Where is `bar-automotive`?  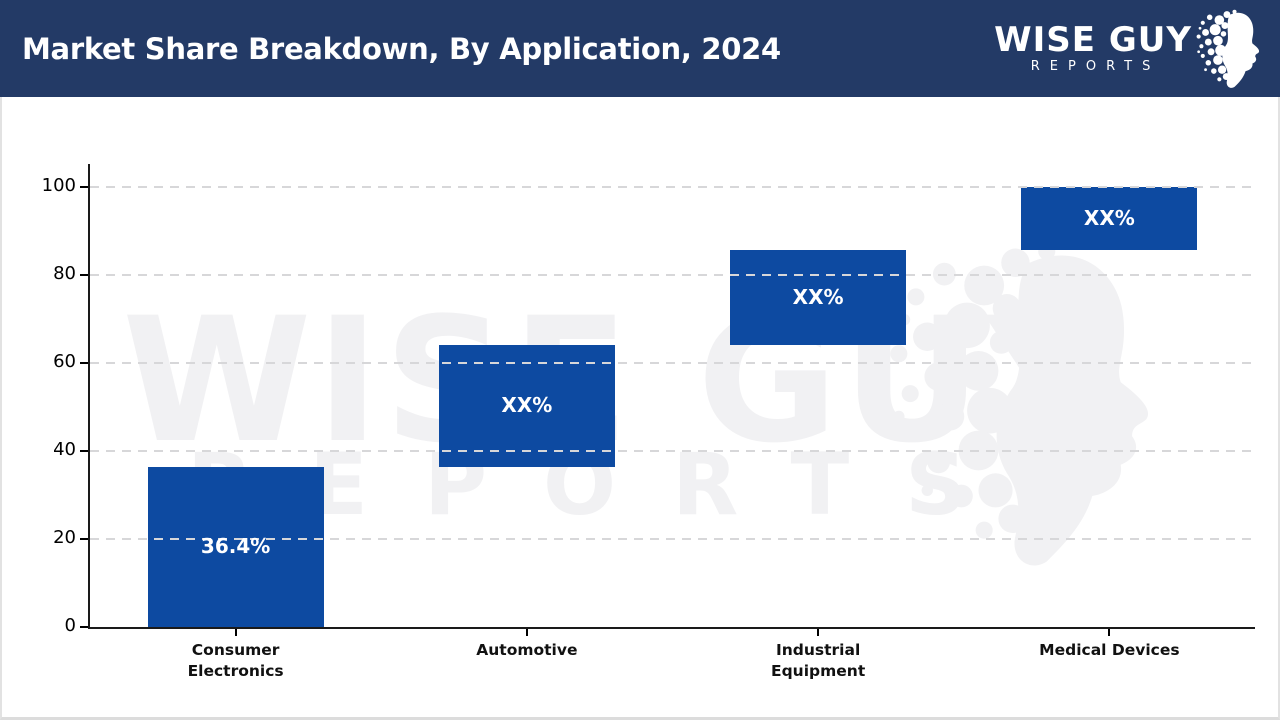
bar-automotive is located at coordinates (526, 406).